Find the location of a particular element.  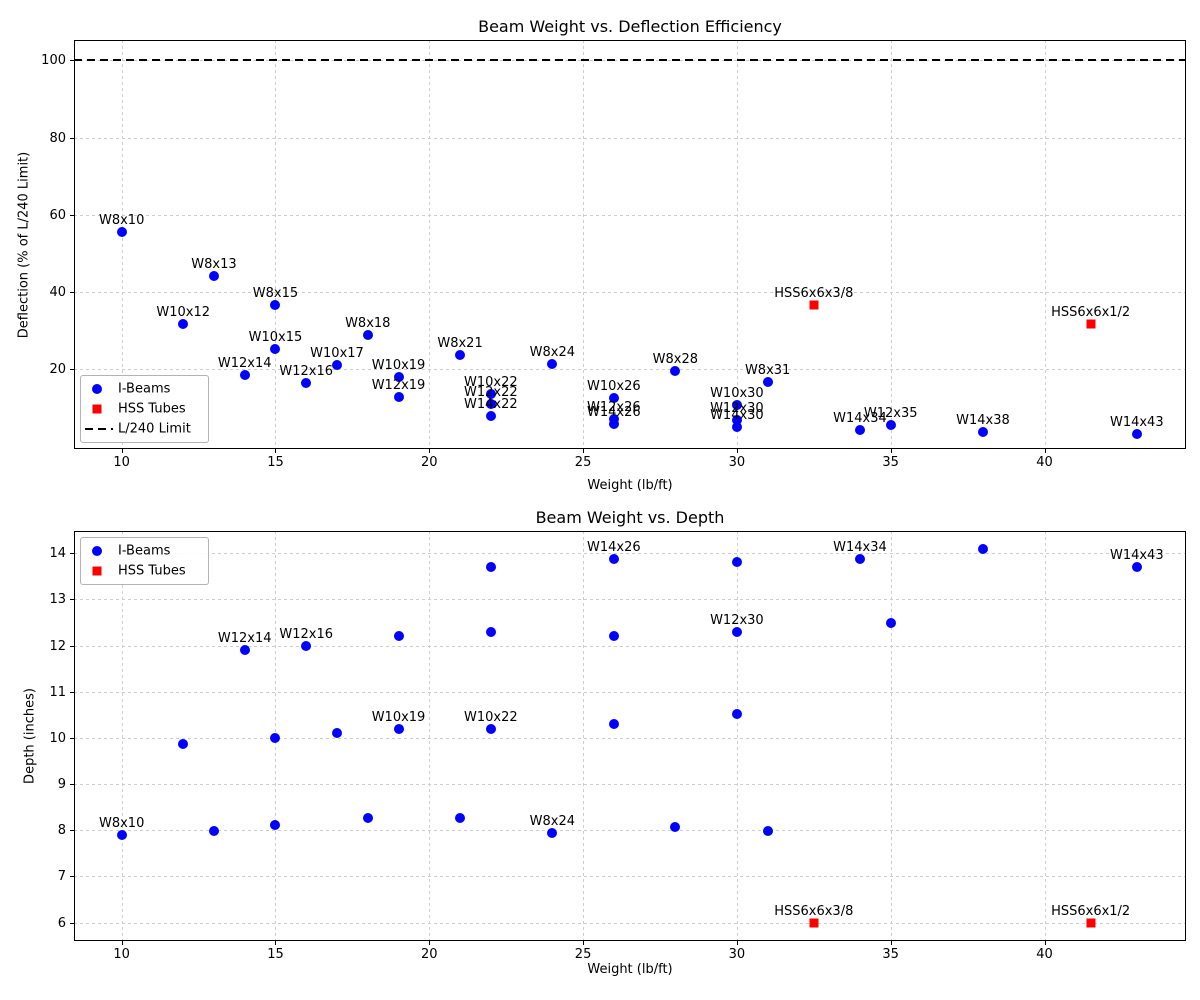

x-tick-label: 40 is located at coordinates (1044, 462).